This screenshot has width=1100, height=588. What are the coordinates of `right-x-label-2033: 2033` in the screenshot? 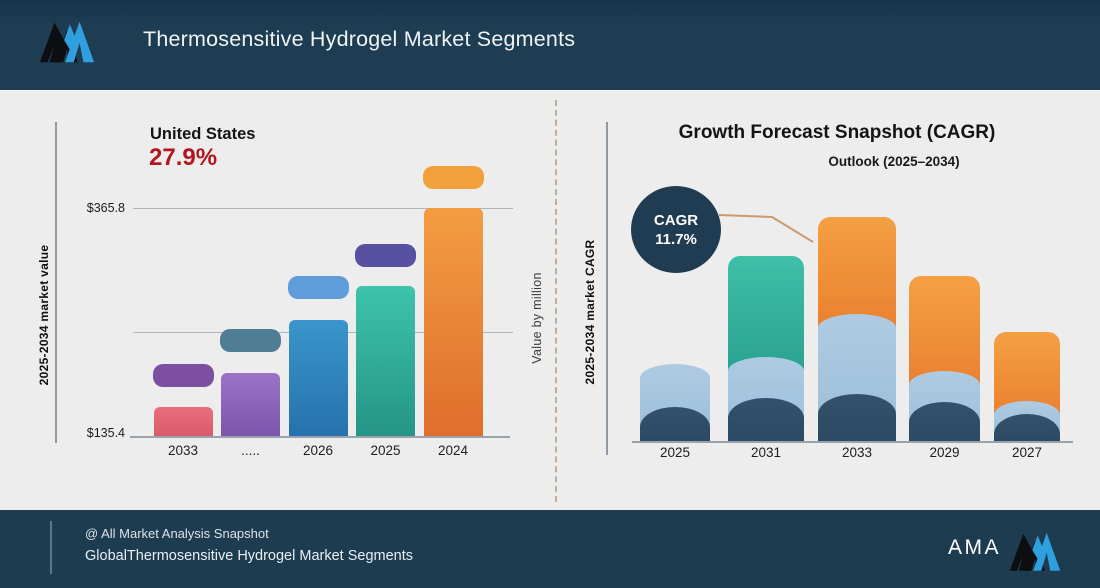 It's located at (857, 452).